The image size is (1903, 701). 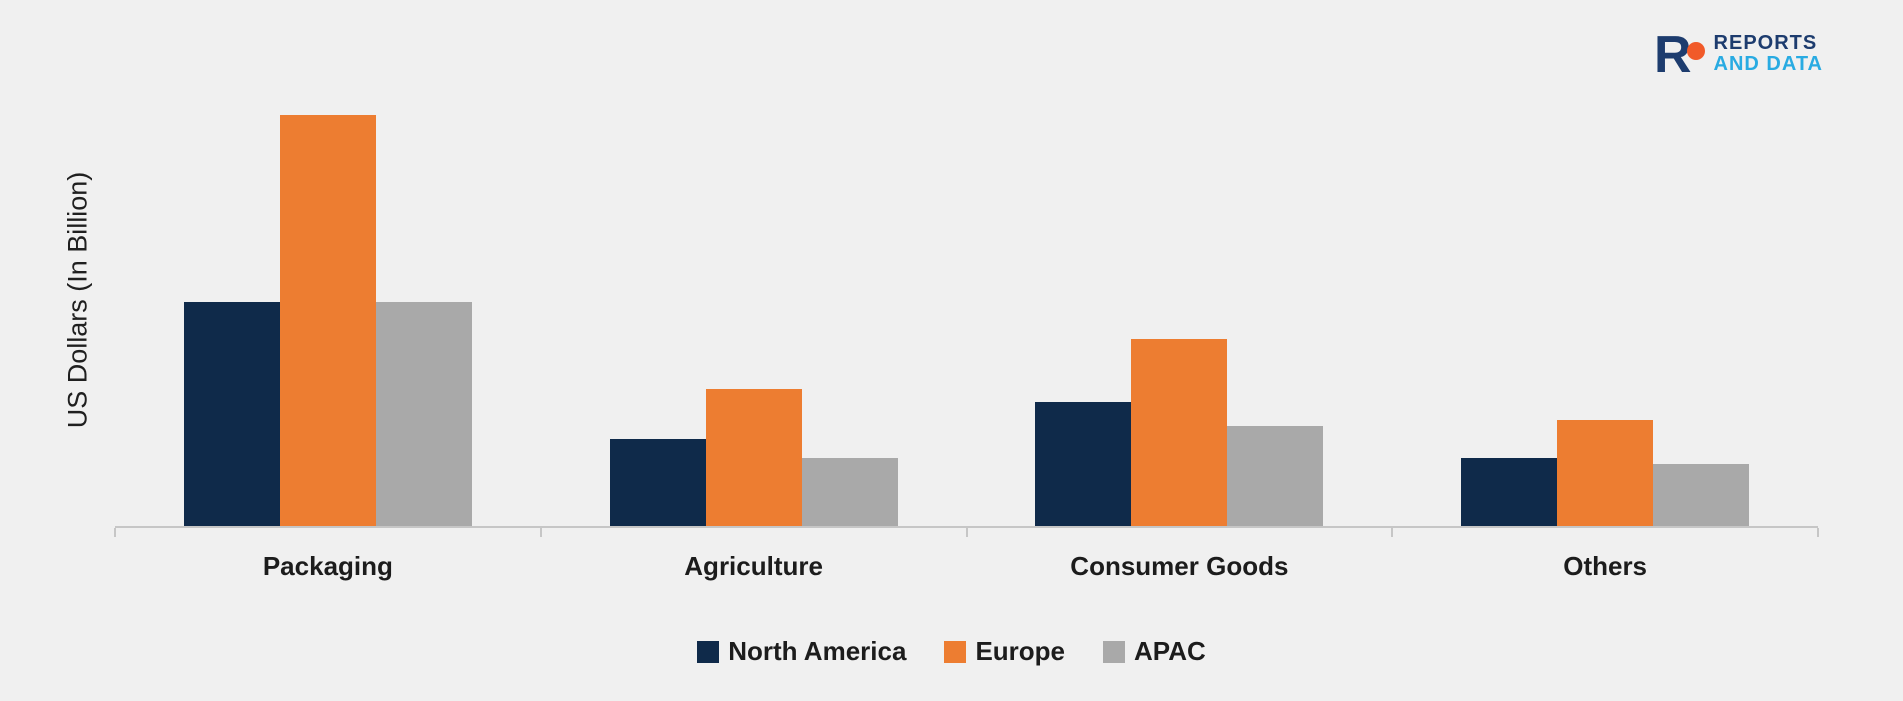 What do you see at coordinates (1509, 491) in the screenshot?
I see `bar-north-america-others` at bounding box center [1509, 491].